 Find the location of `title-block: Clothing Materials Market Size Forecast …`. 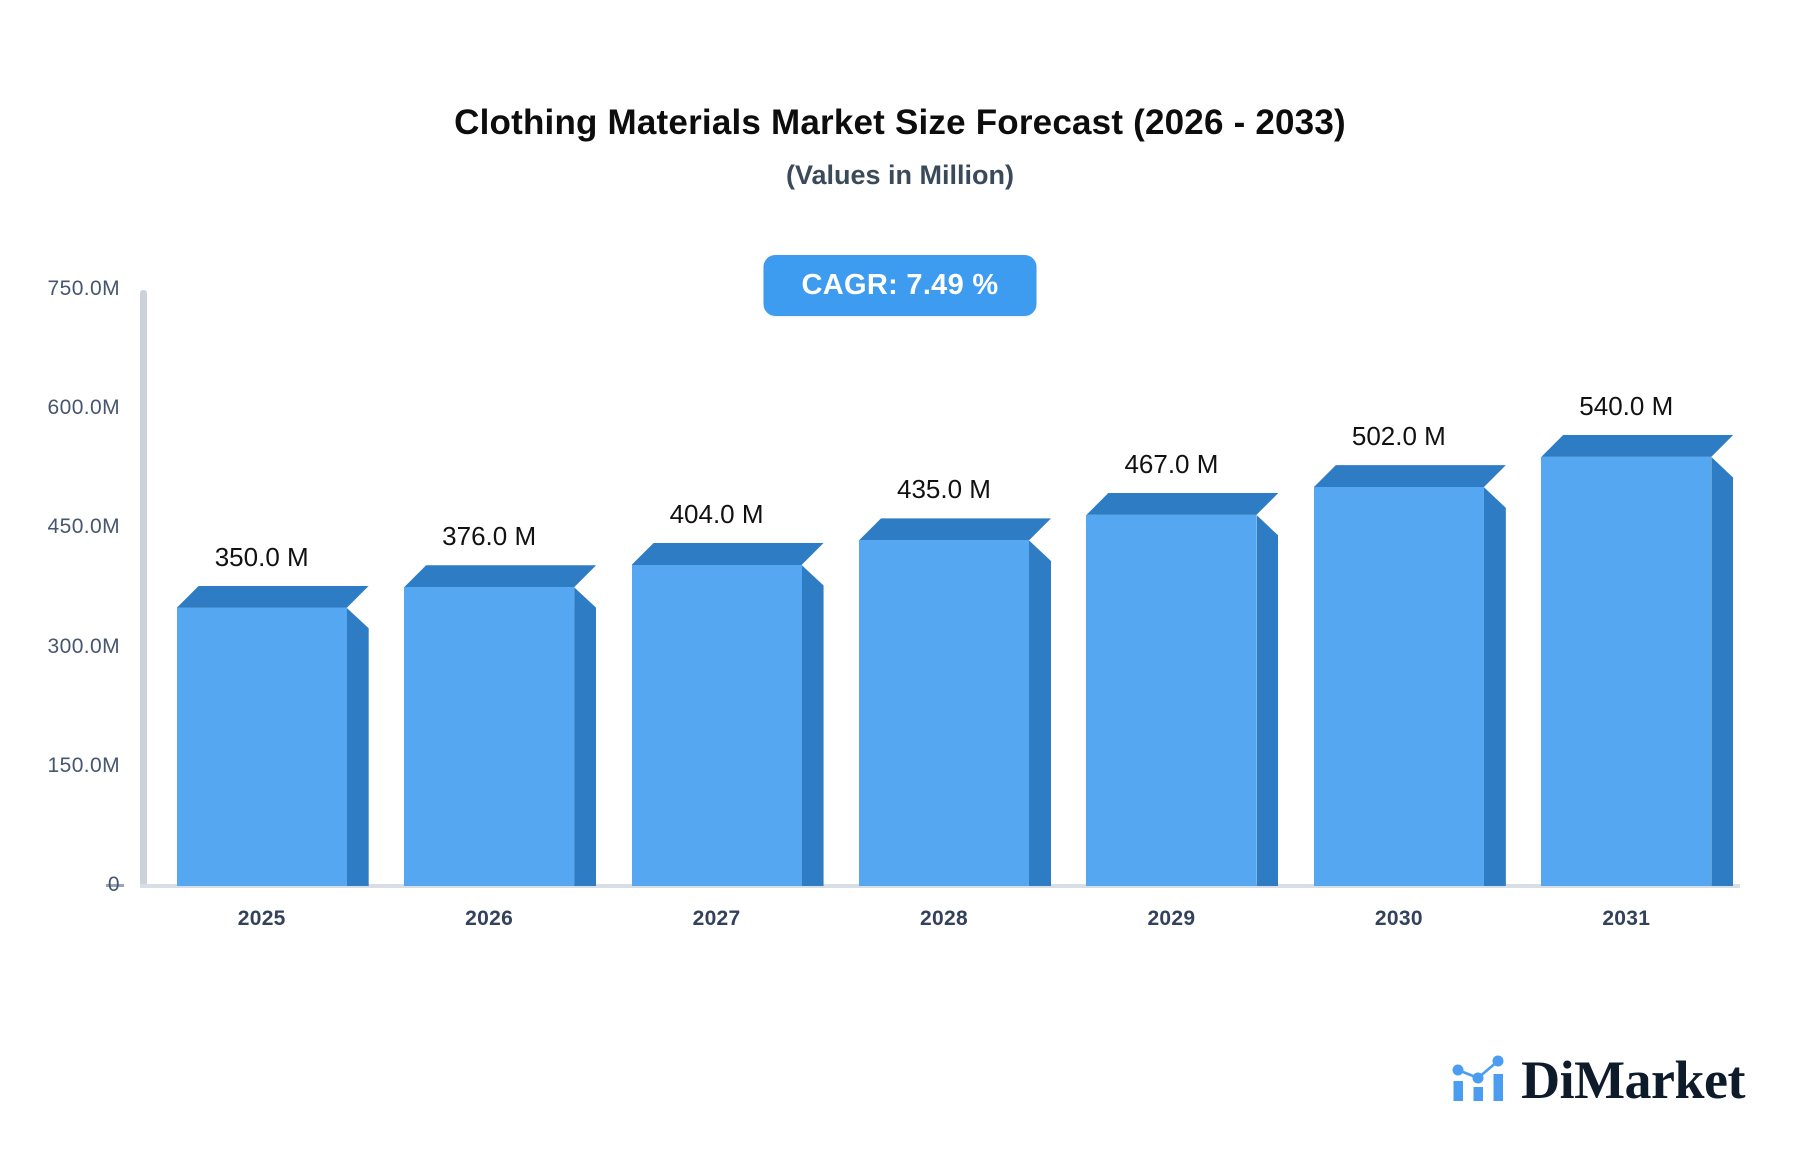

title-block: Clothing Materials Market Size Forecast … is located at coordinates (900, 147).